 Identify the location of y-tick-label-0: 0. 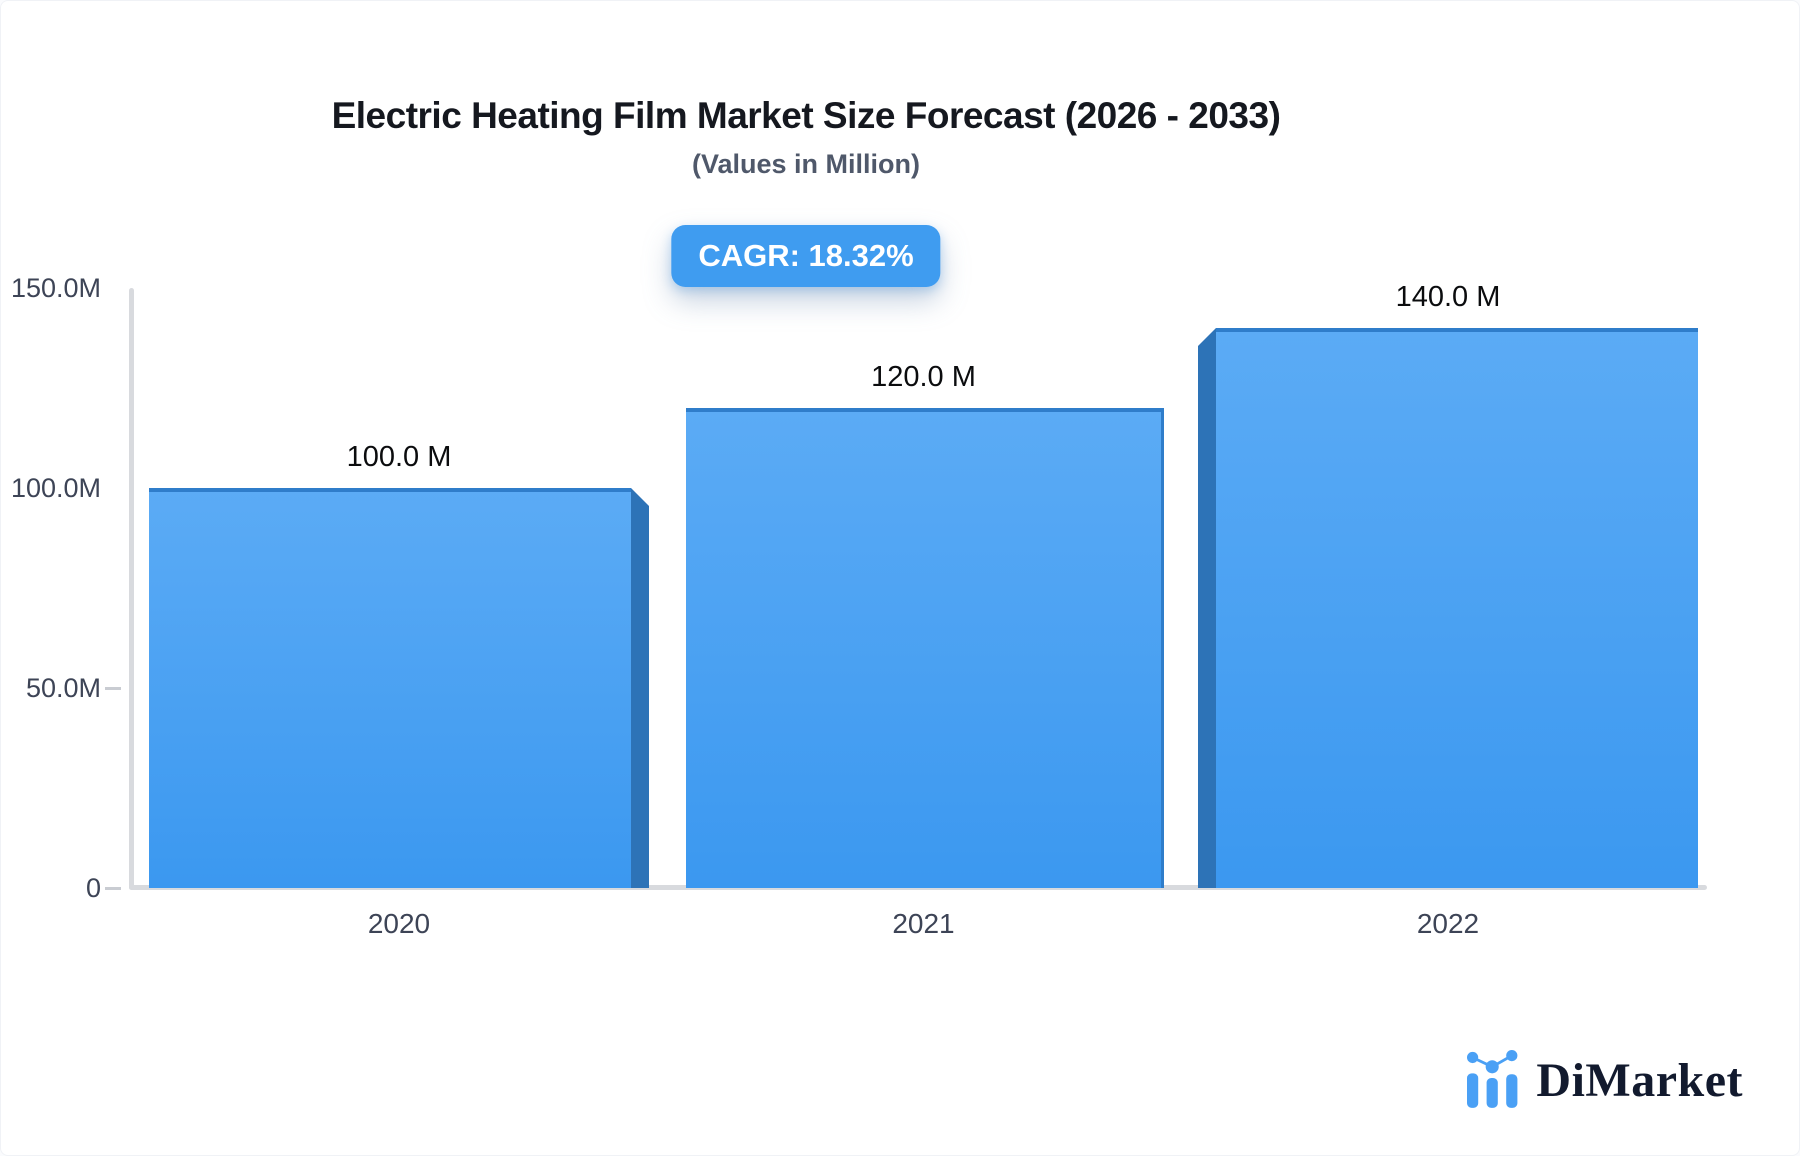
(93, 888).